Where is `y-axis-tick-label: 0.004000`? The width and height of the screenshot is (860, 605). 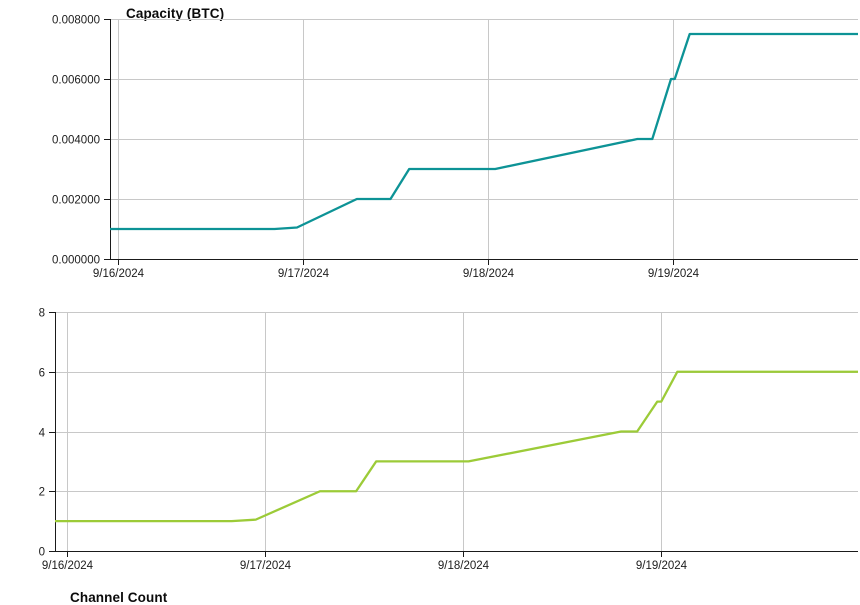
y-axis-tick-label: 0.004000 is located at coordinates (76, 141).